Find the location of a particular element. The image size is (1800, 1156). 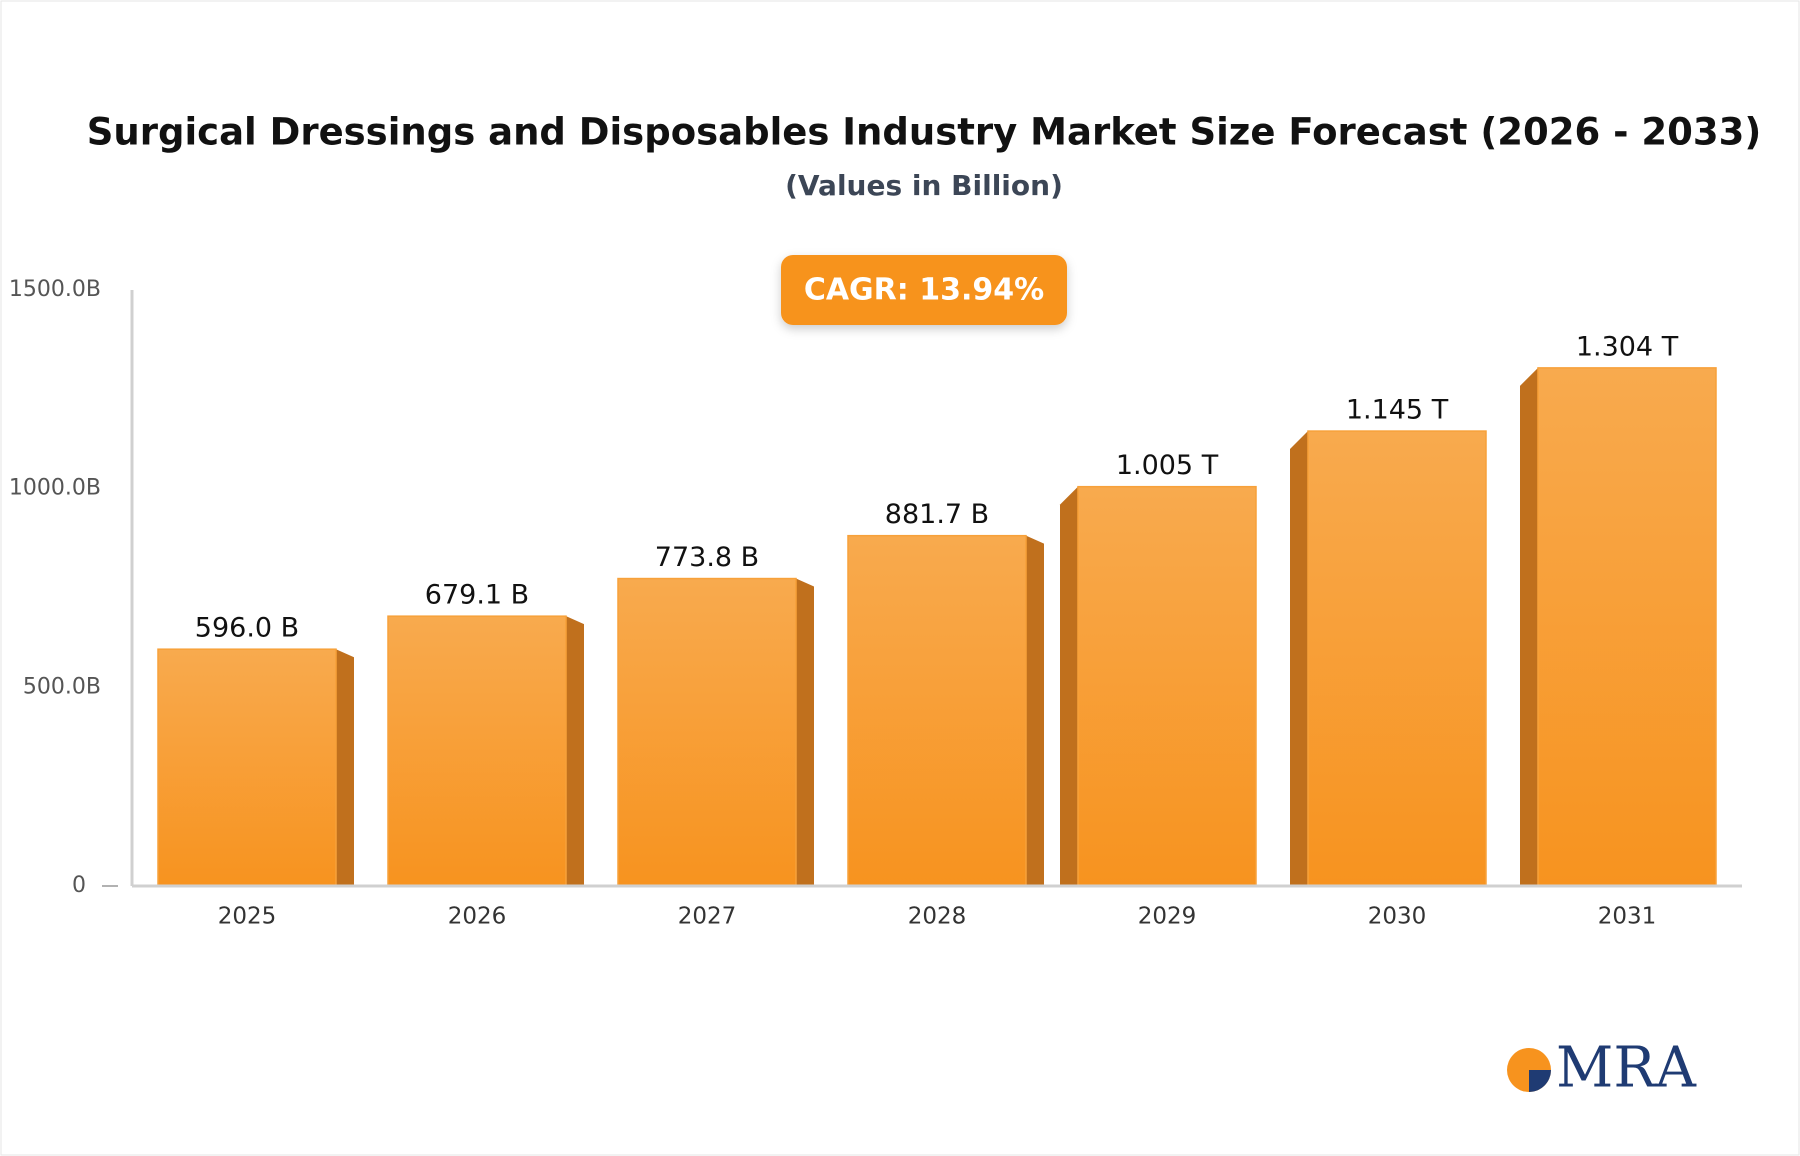

x-tick-label: 2028 is located at coordinates (937, 917).